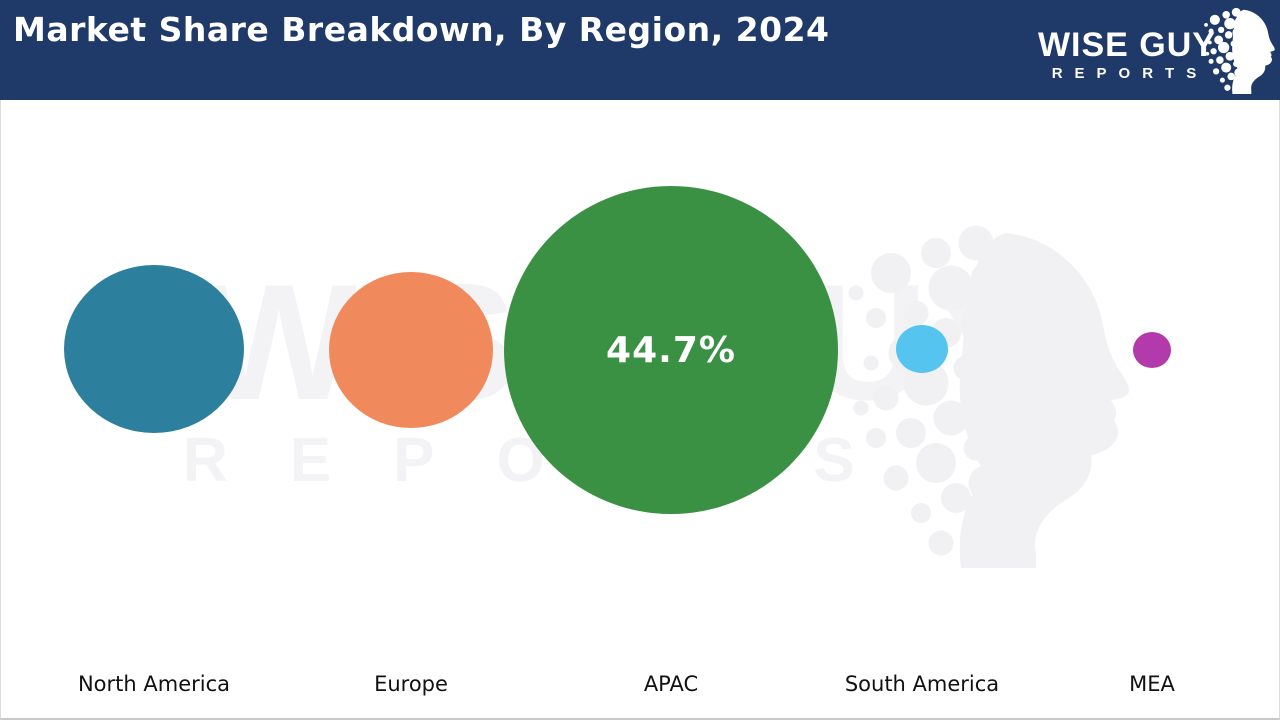  Describe the element at coordinates (421, 29) in the screenshot. I see `page-title: Market Share Breakdown, By Region, 2024` at that location.